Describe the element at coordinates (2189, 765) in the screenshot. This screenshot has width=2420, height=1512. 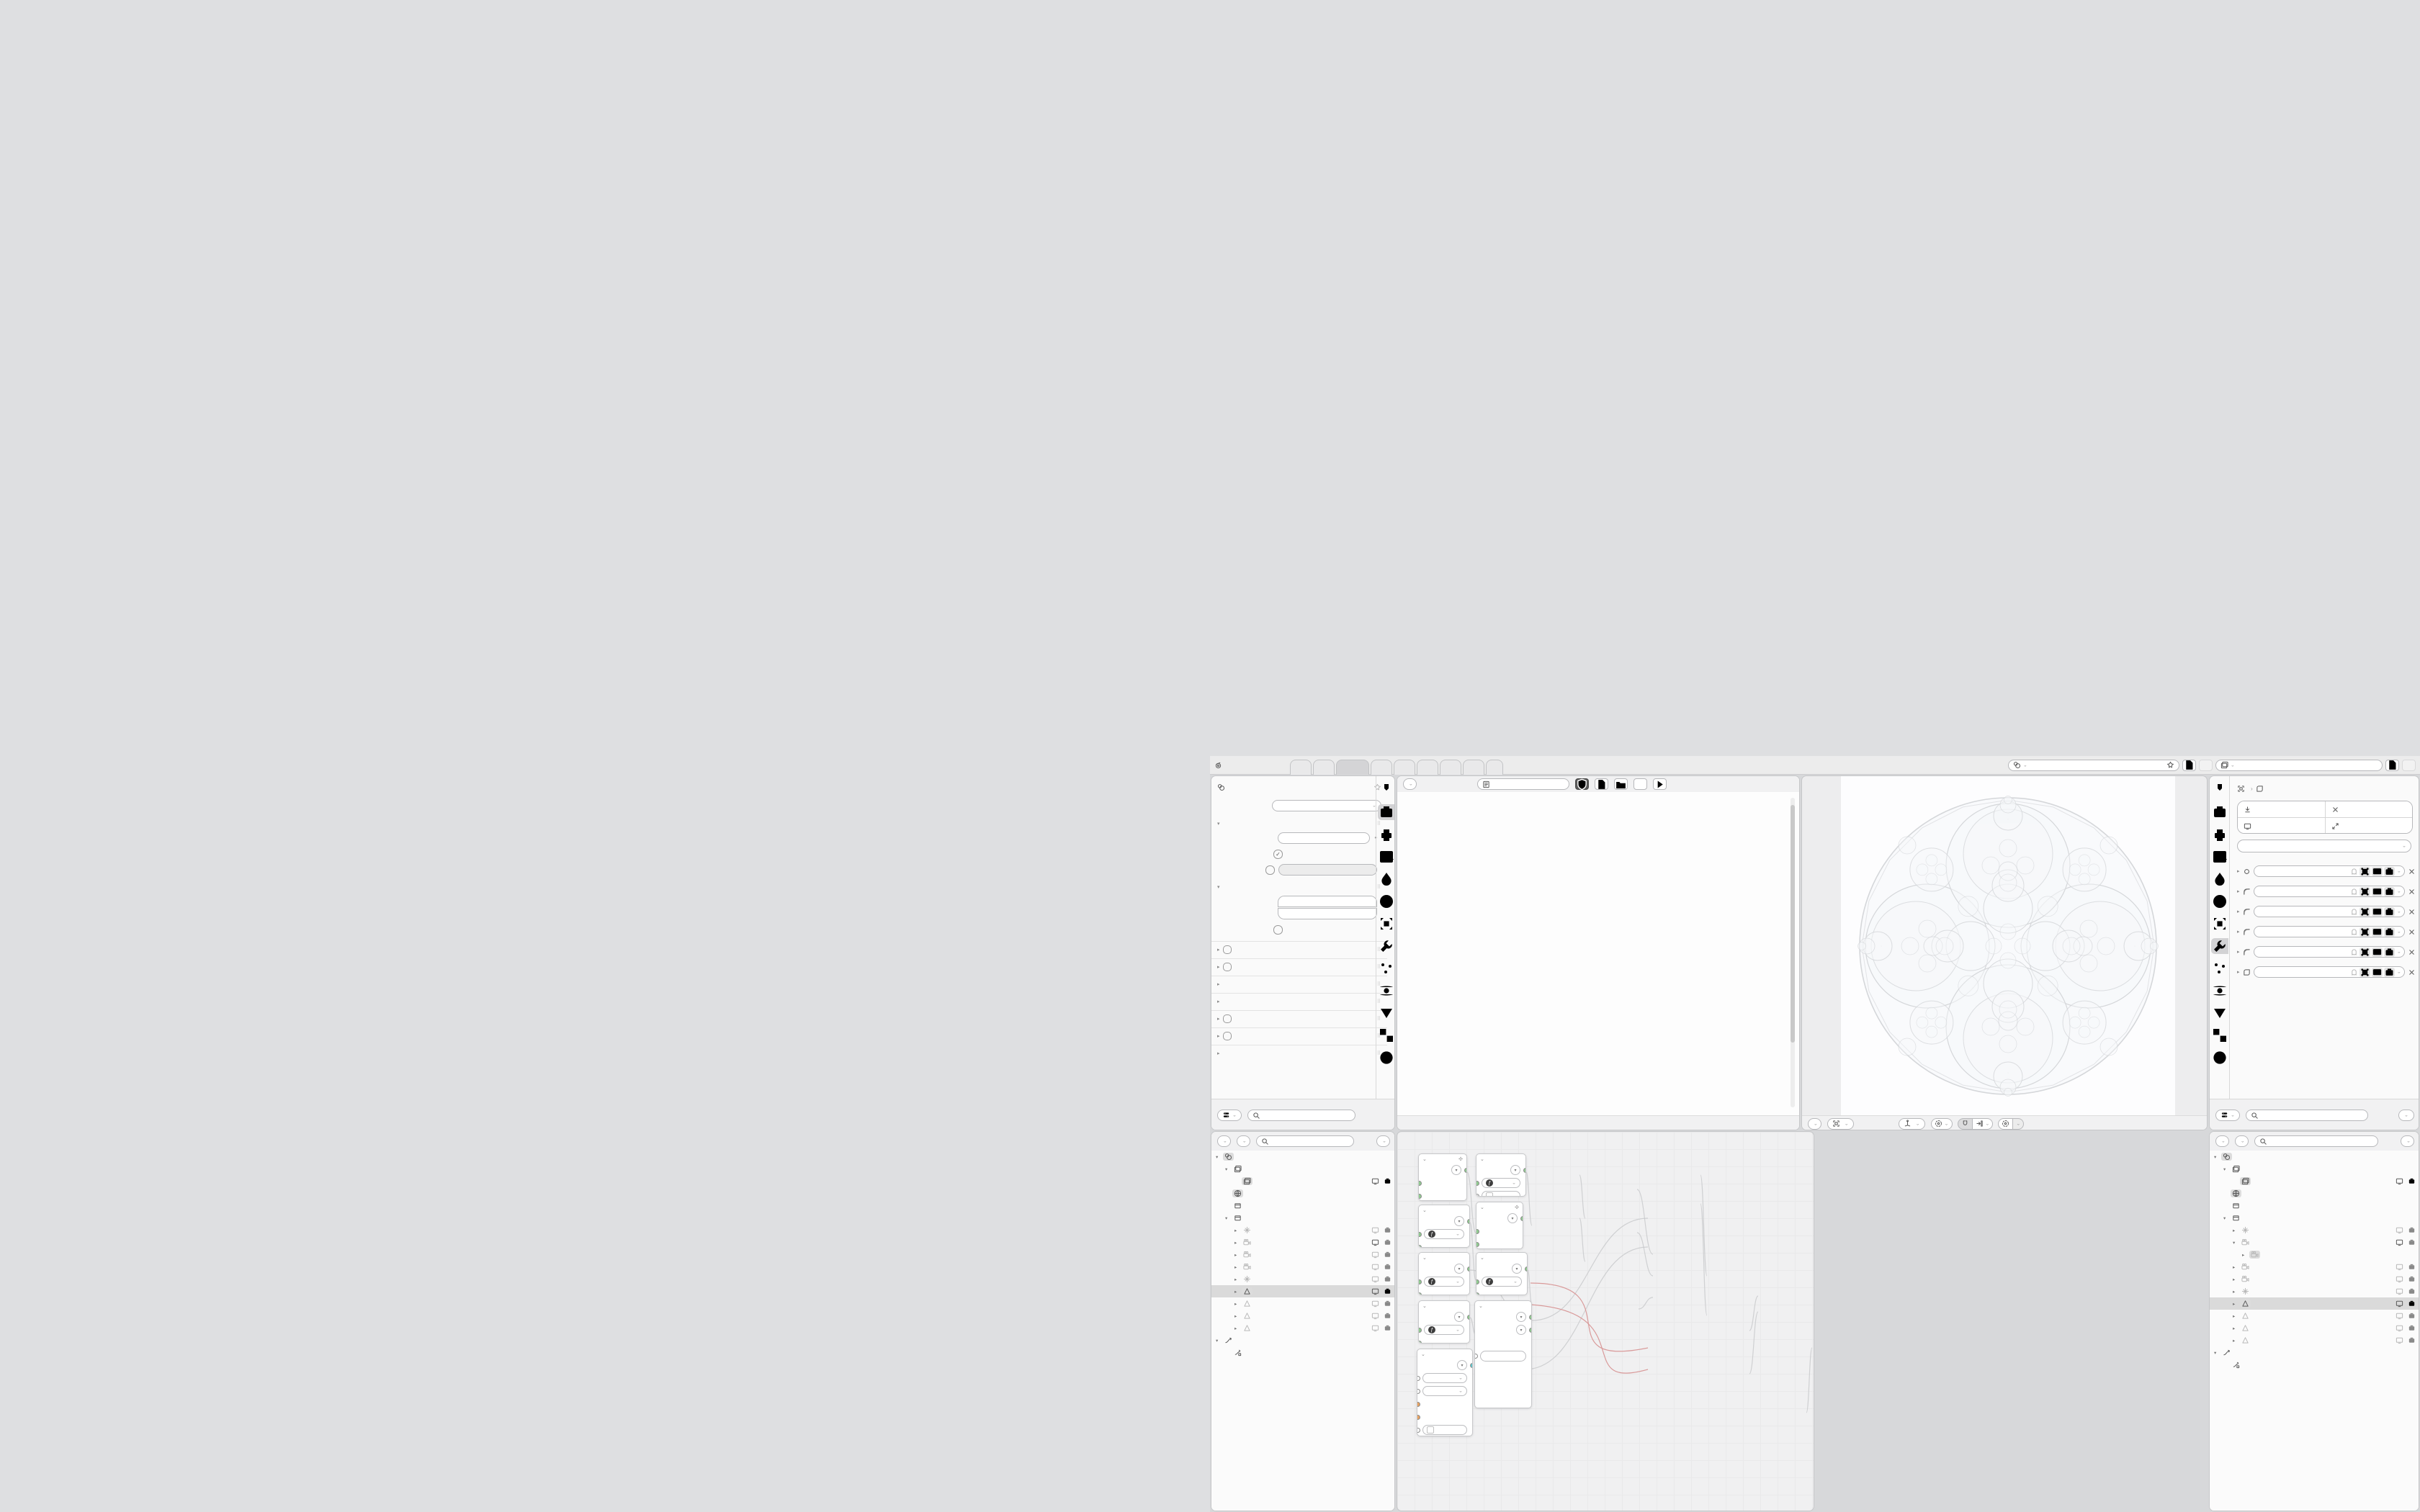
I see `scene-copy-button` at that location.